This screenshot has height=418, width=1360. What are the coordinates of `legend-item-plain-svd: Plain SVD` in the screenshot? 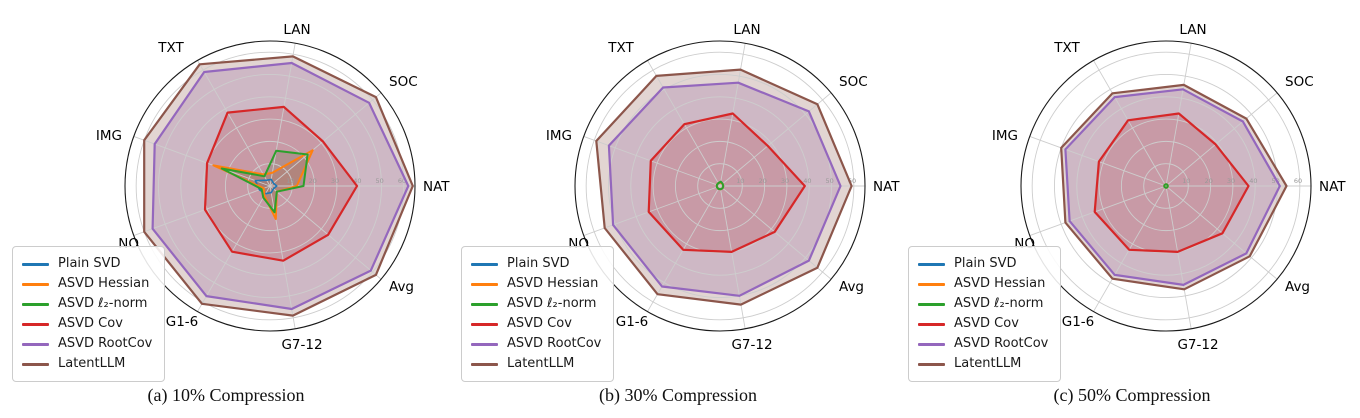 It's located at (983, 264).